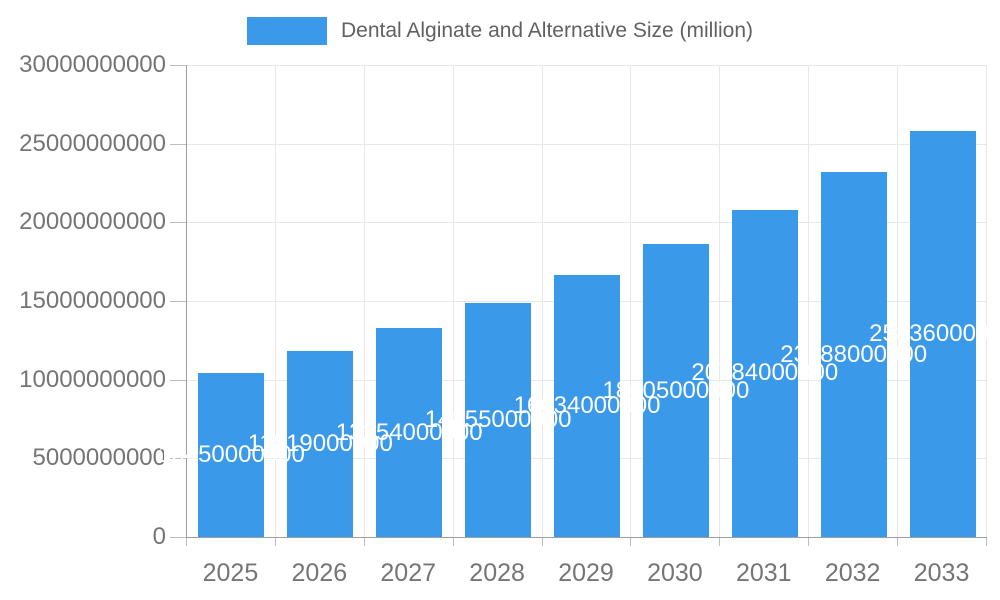  I want to click on bar-value-label: 23188000000, so click(854, 354).